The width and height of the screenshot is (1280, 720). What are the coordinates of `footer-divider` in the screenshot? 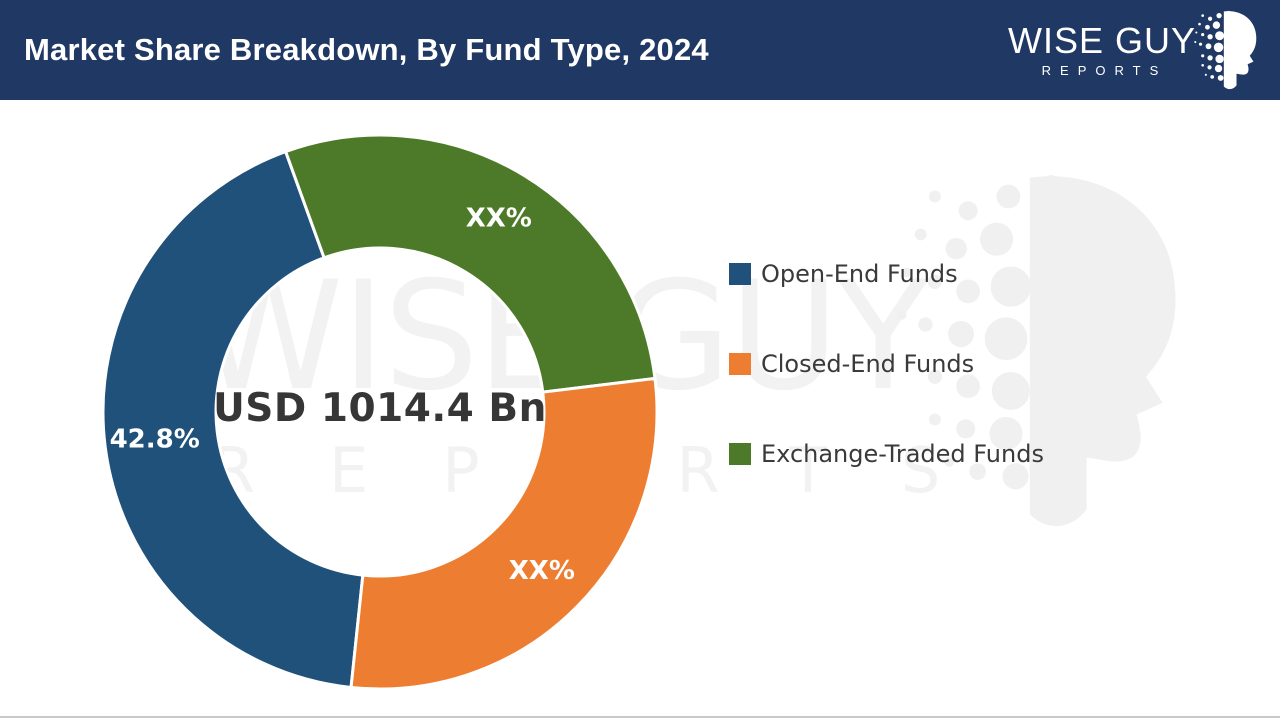 It's located at (640, 717).